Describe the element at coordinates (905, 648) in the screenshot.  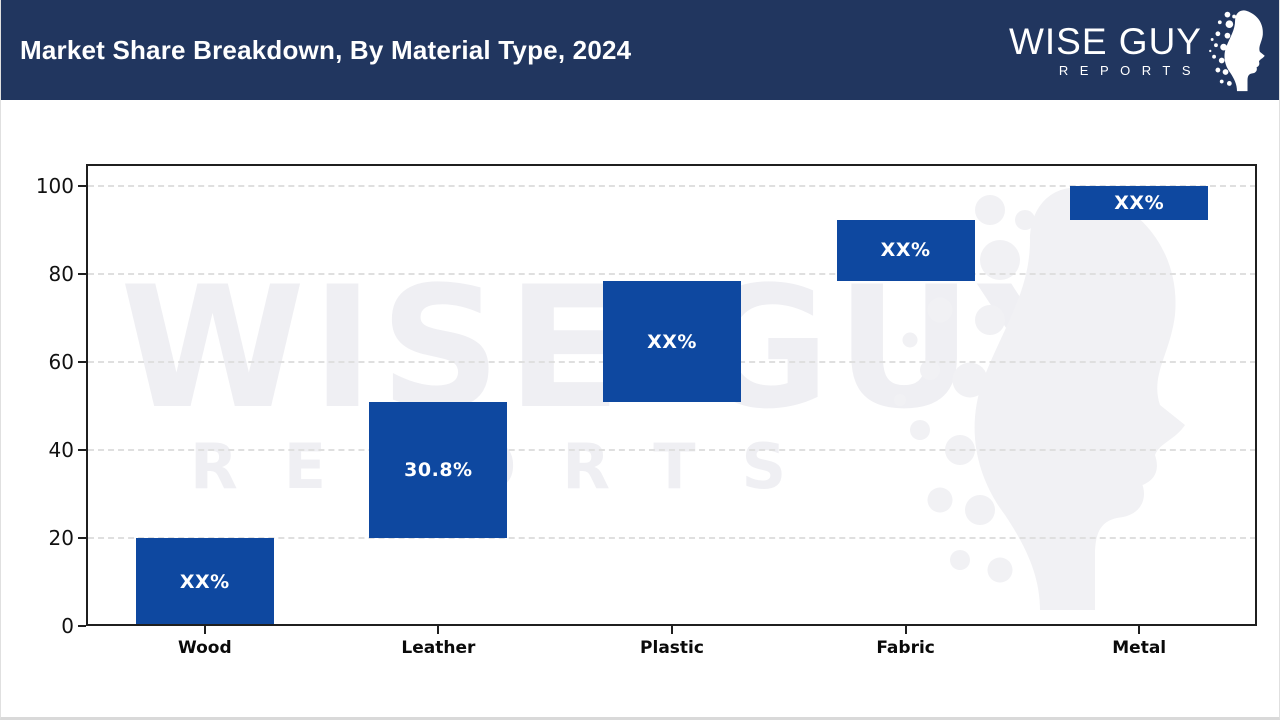
I see `x-tick-label-fabric: Fabric` at that location.